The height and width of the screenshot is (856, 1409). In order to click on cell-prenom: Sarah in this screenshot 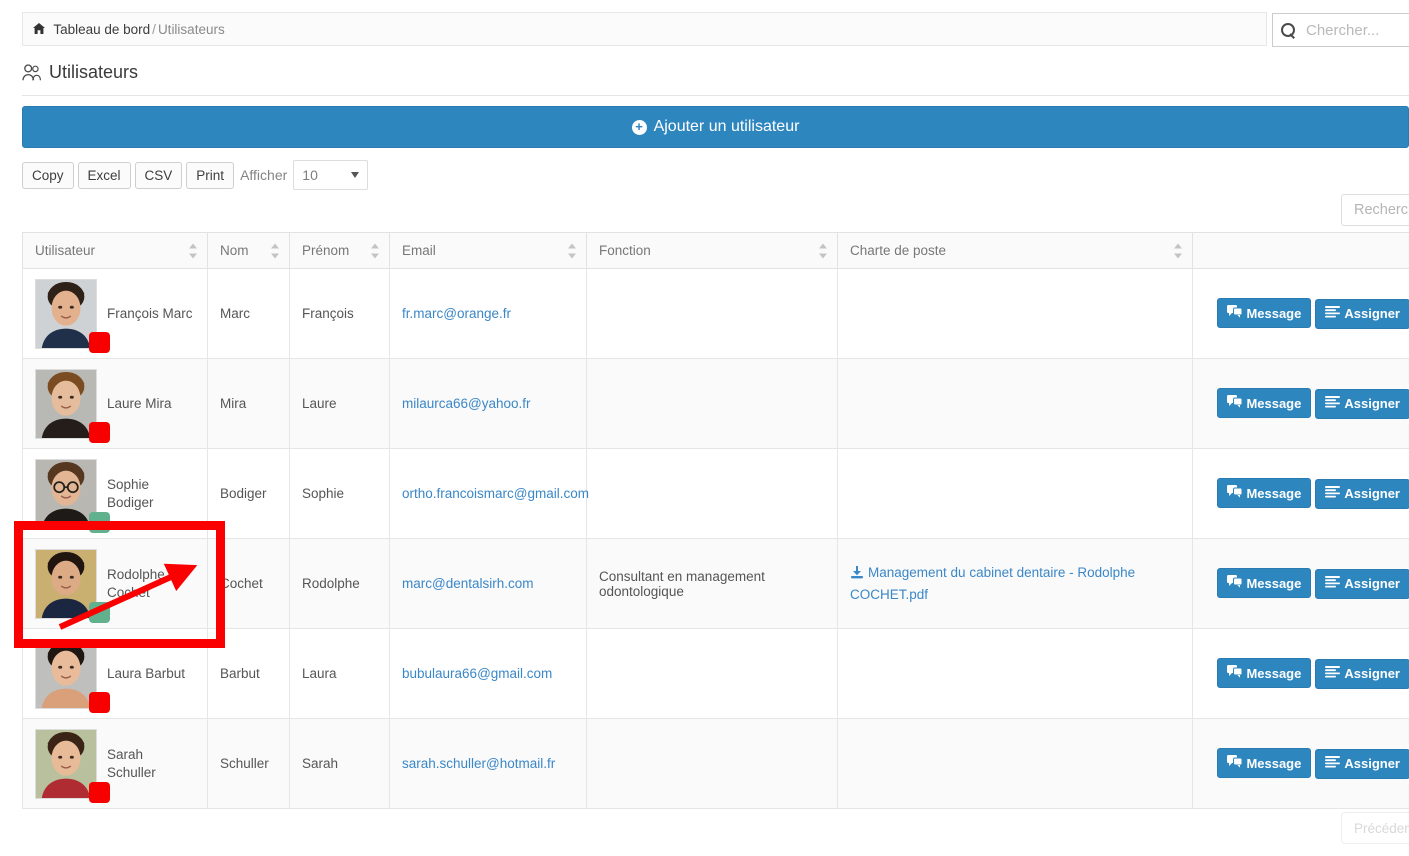, I will do `click(339, 763)`.